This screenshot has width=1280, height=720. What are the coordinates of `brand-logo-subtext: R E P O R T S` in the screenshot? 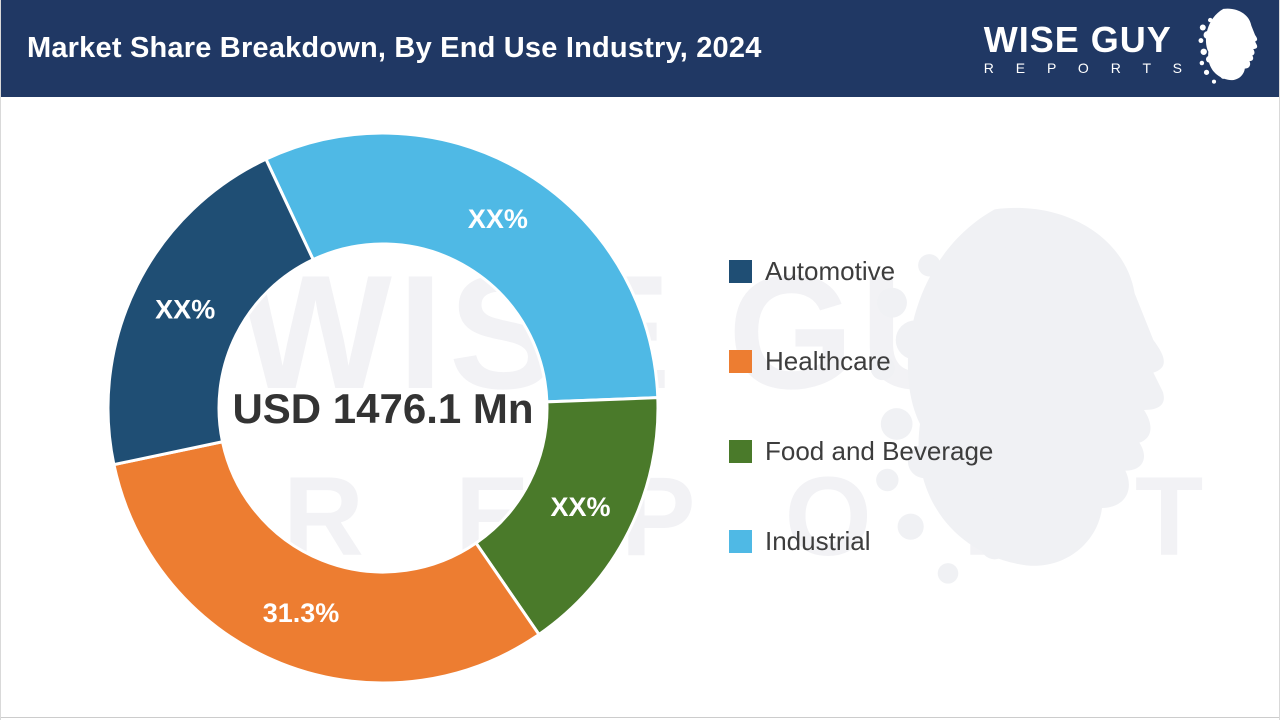 It's located at (1087, 68).